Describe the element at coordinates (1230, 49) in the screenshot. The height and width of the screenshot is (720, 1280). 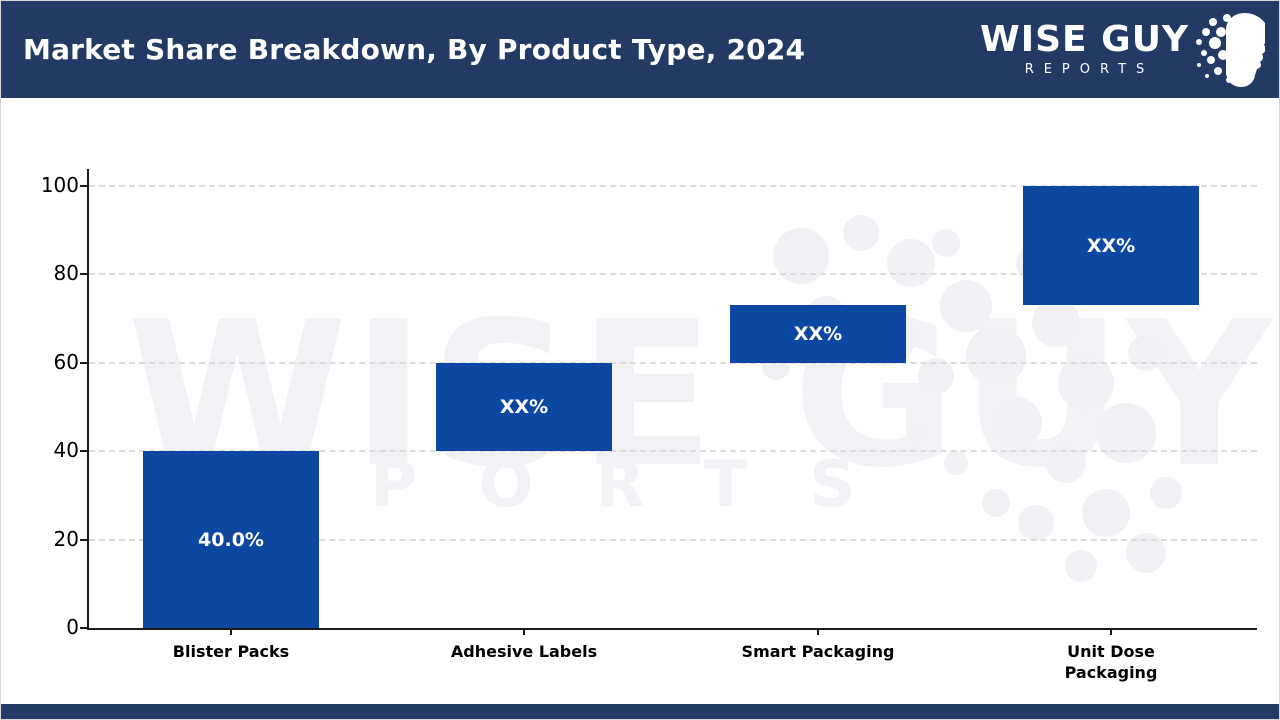
I see `logo-face-icon` at that location.